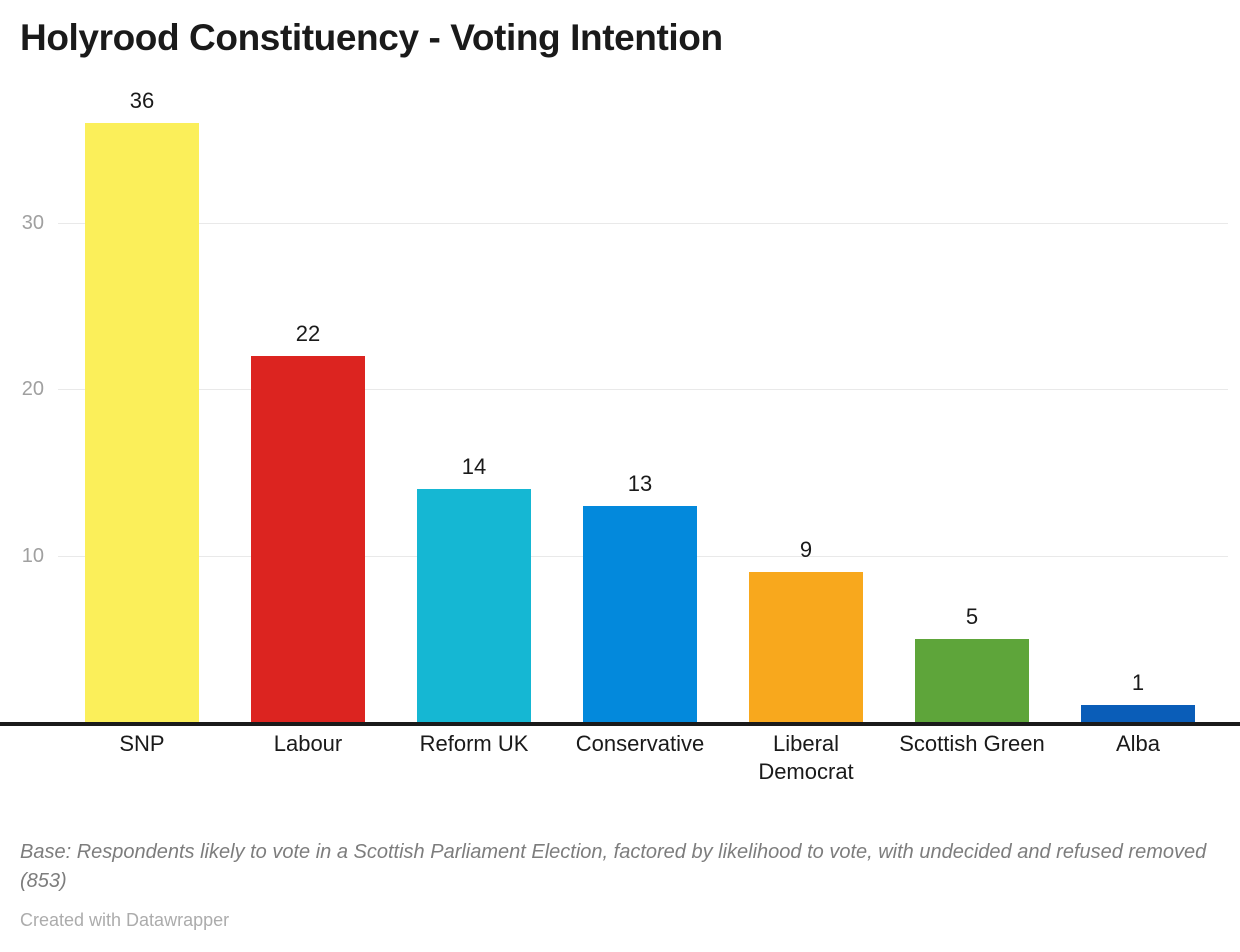 The height and width of the screenshot is (952, 1240). What do you see at coordinates (972, 616) in the screenshot?
I see `bar-value-label: 5` at bounding box center [972, 616].